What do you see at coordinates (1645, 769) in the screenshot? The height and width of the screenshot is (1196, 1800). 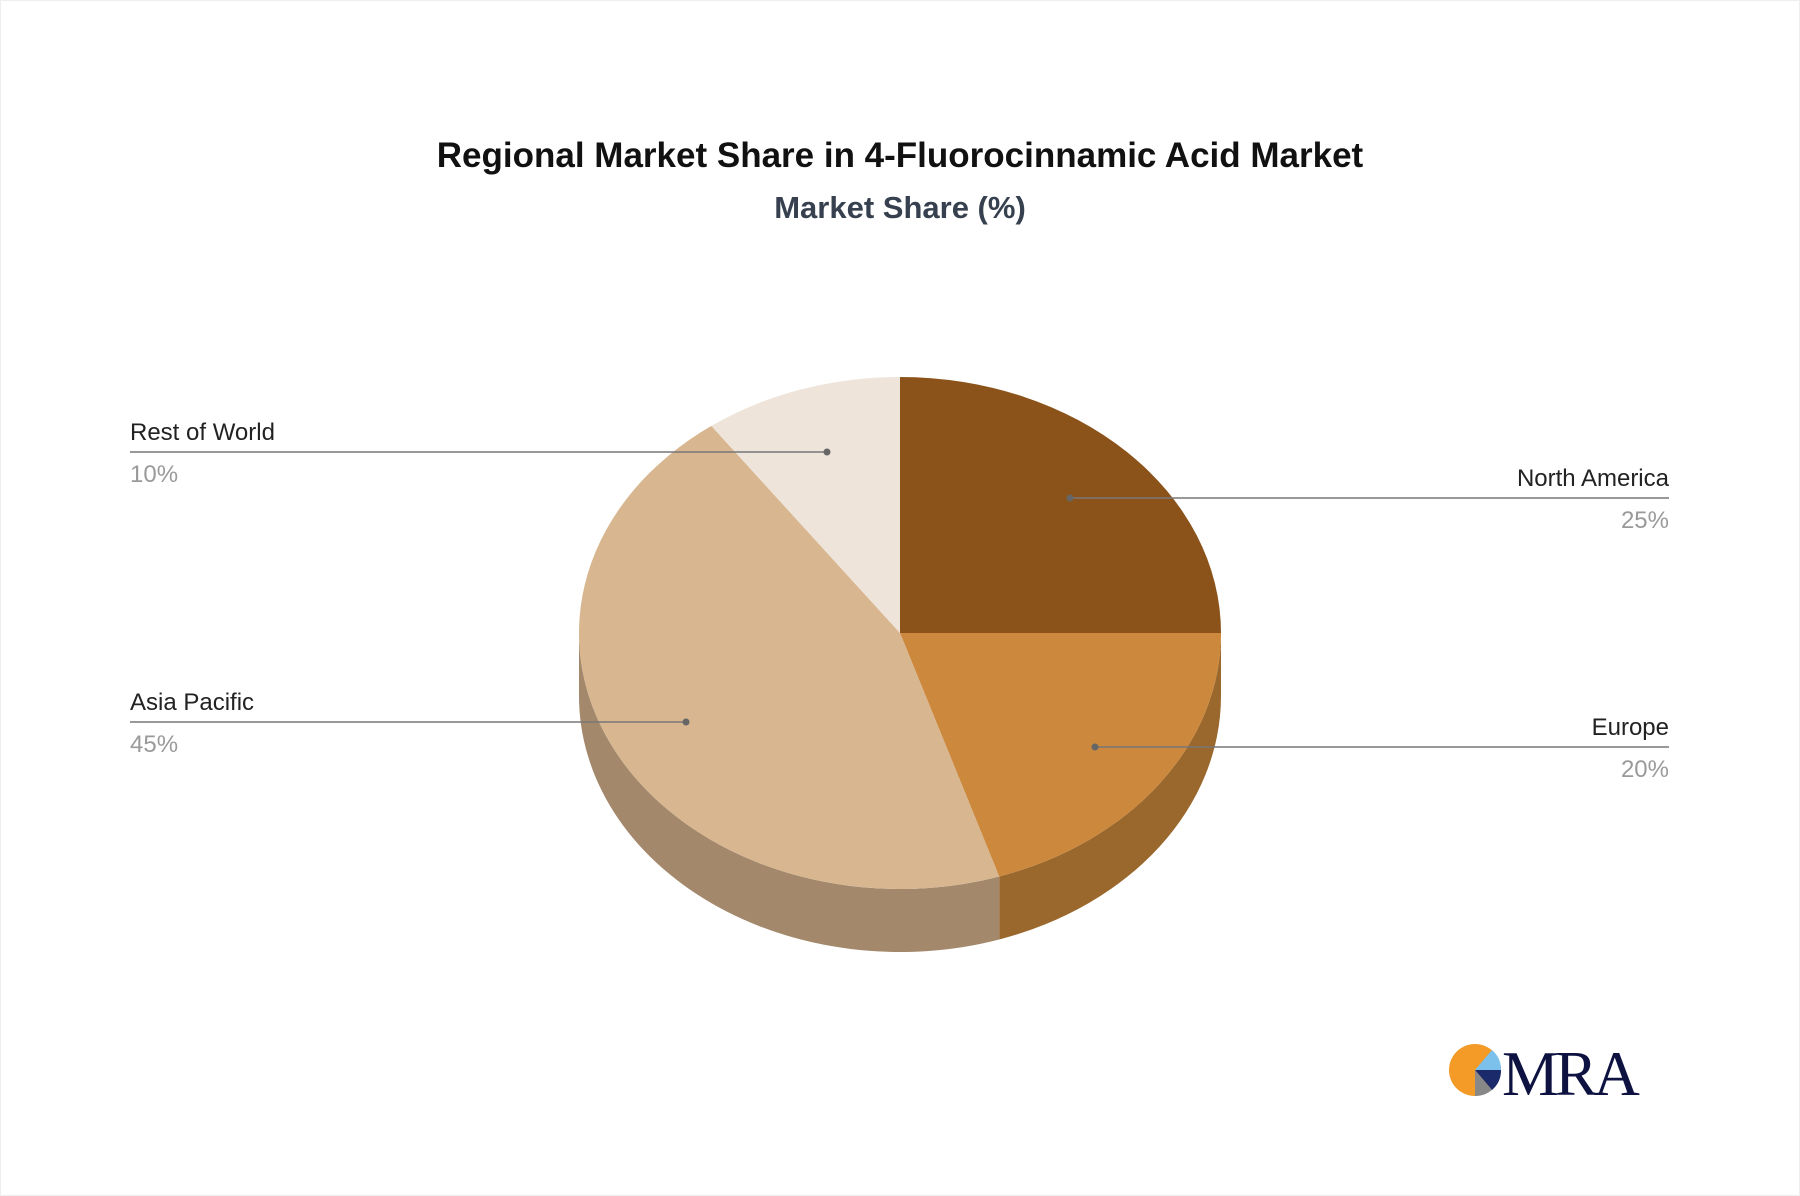 I see `value-label-europe: 20%` at bounding box center [1645, 769].